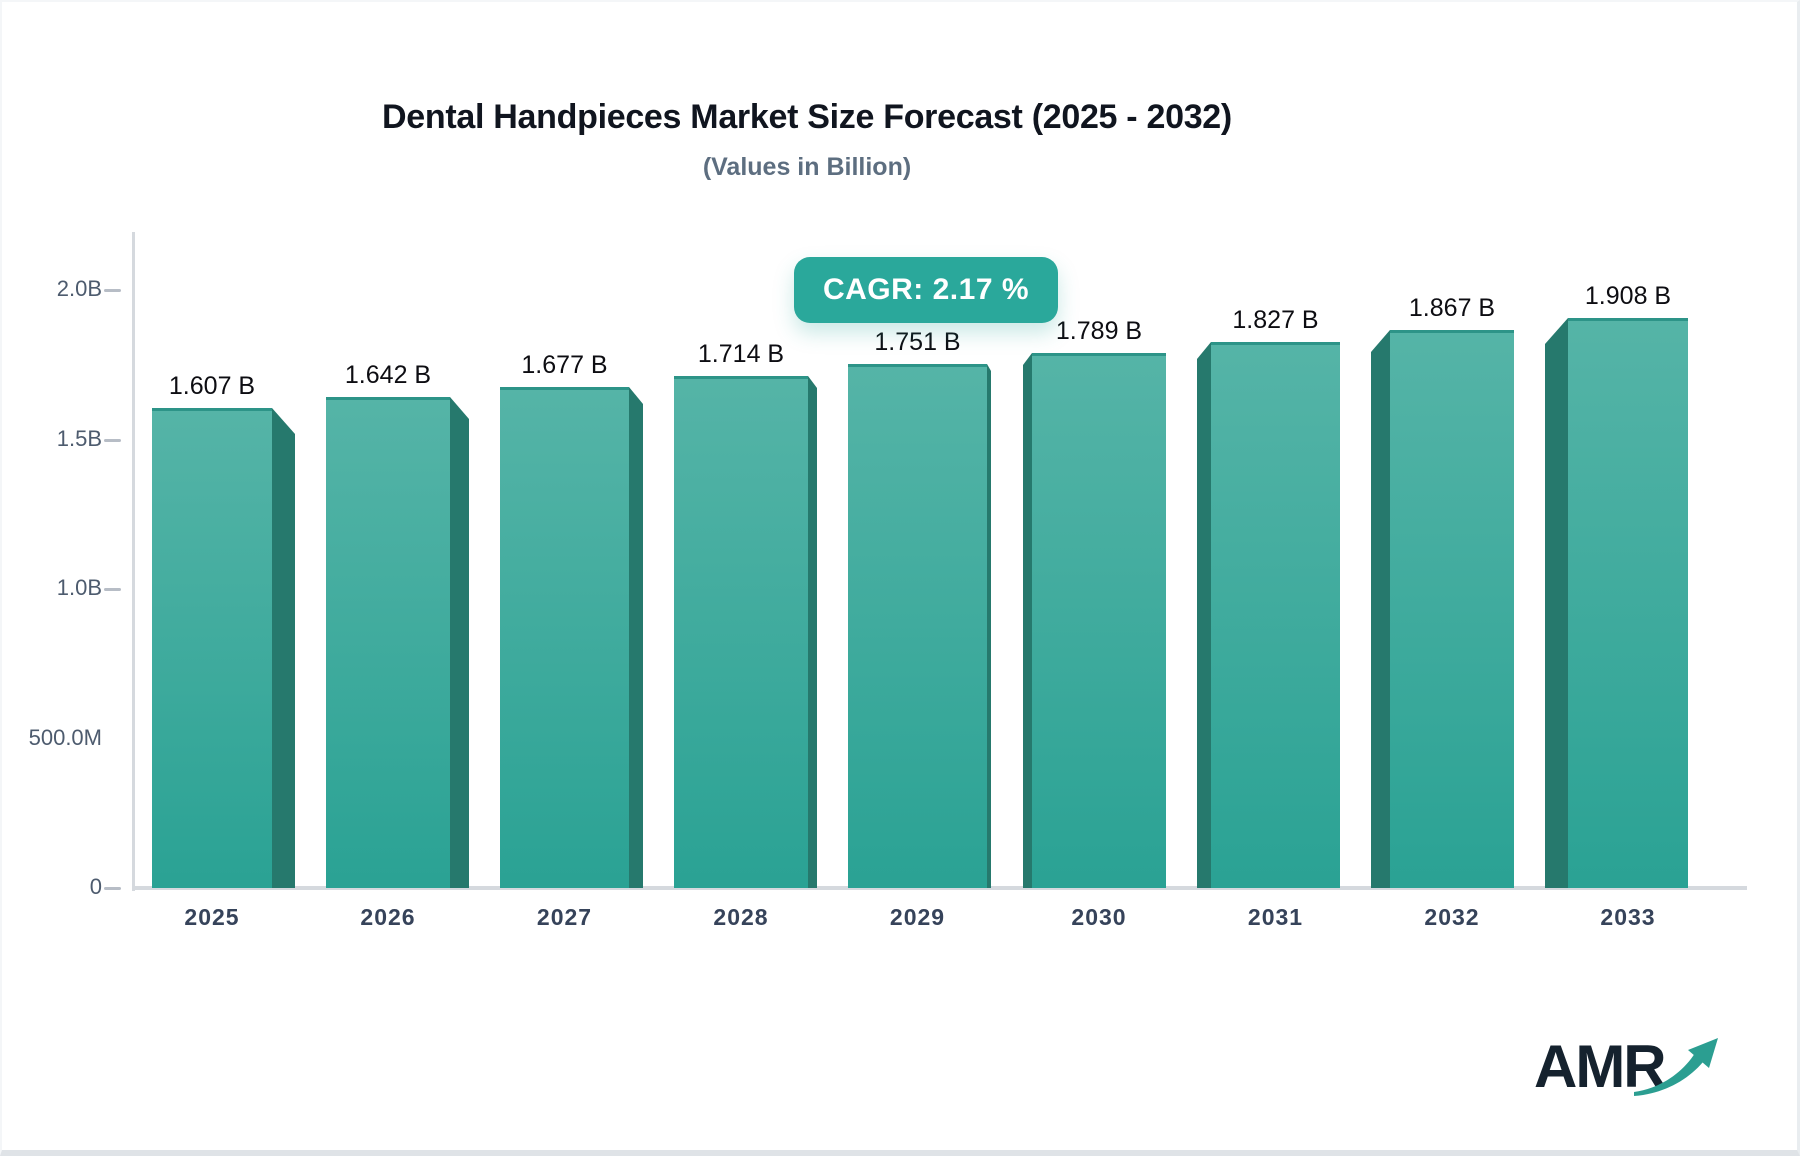 This screenshot has width=1800, height=1156. I want to click on bar-value-label: 1.789 B, so click(1099, 331).